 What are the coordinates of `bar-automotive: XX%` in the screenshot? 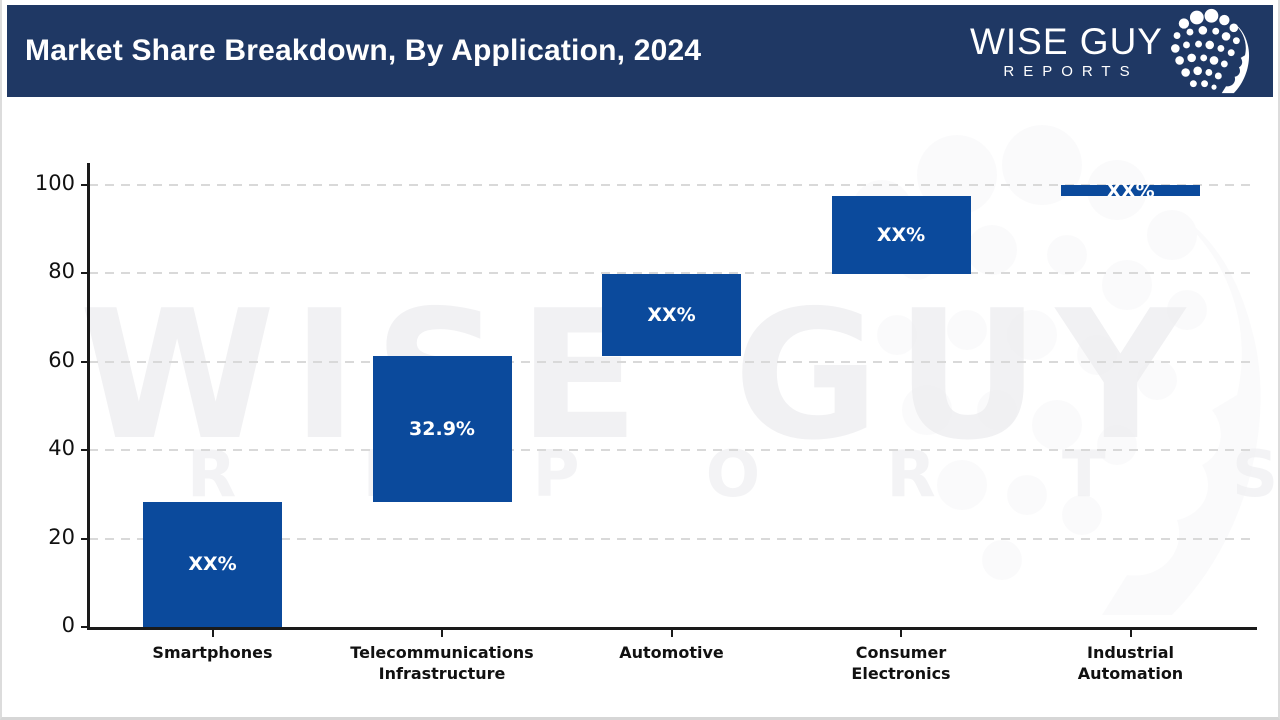 It's located at (671, 315).